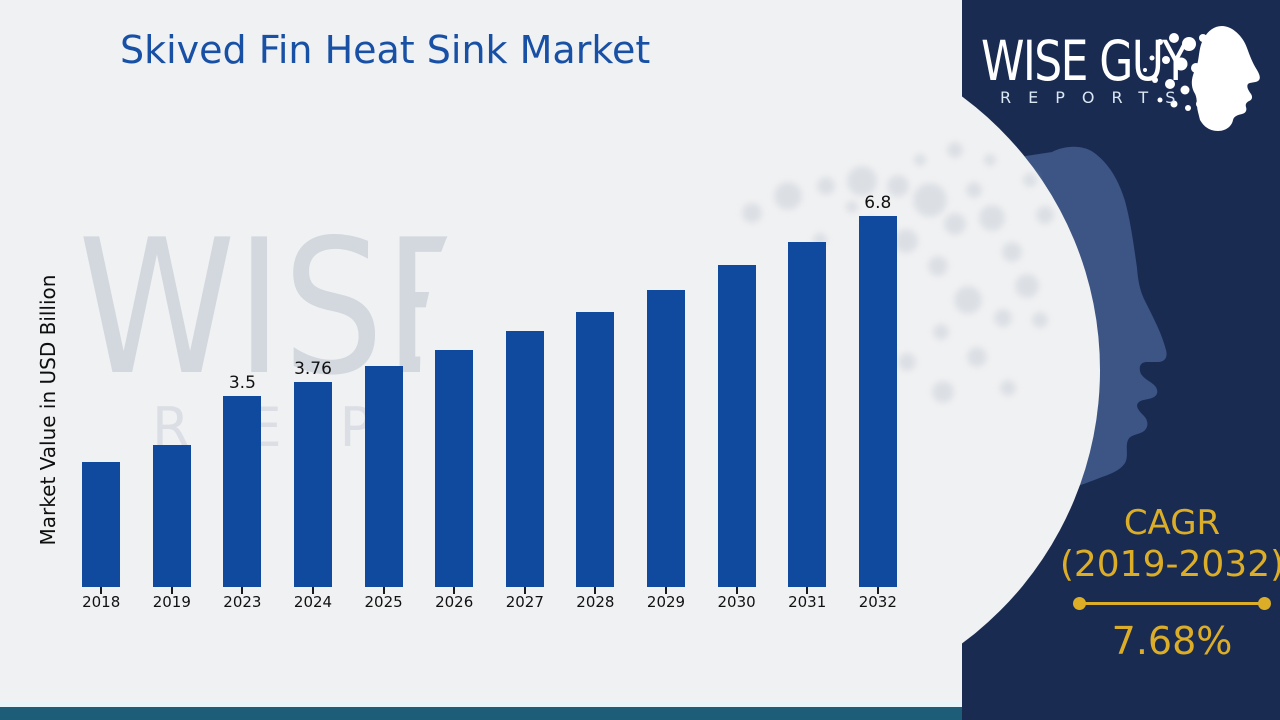  Describe the element at coordinates (313, 602) in the screenshot. I see `x-axis-tick-label: 2024` at that location.